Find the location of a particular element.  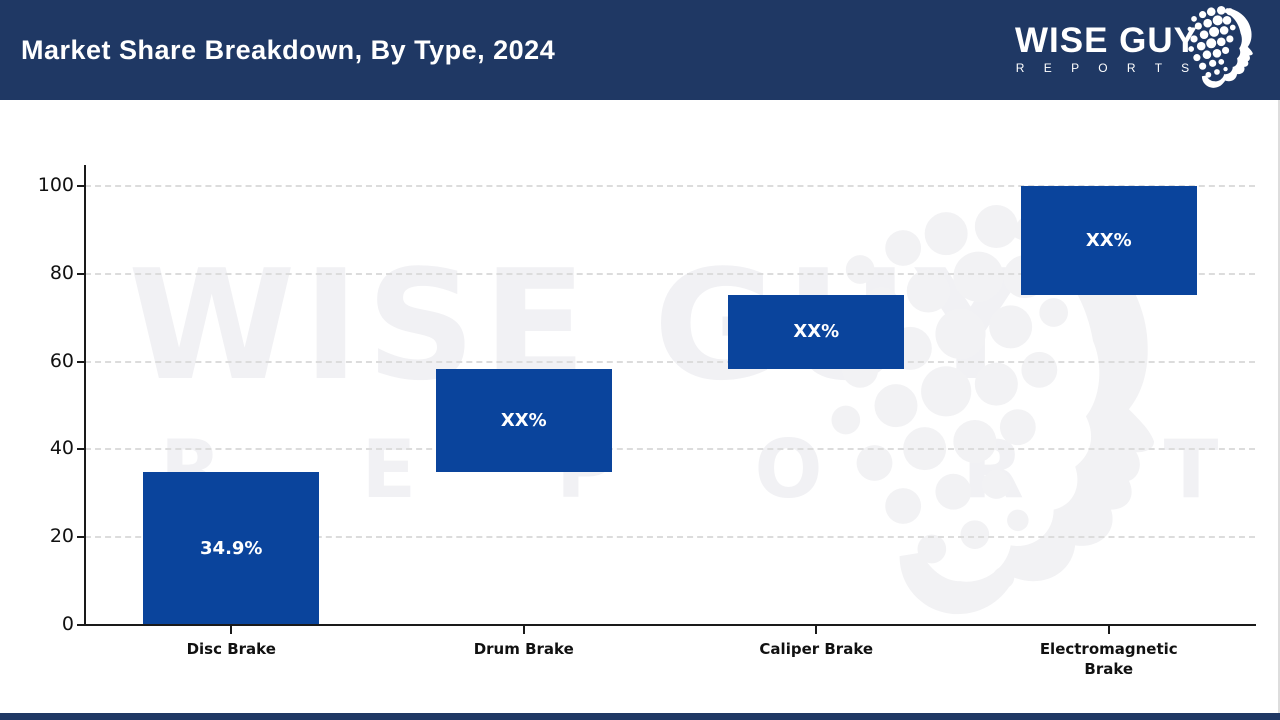

bar-disc-brake: 34.9% is located at coordinates (231, 548).